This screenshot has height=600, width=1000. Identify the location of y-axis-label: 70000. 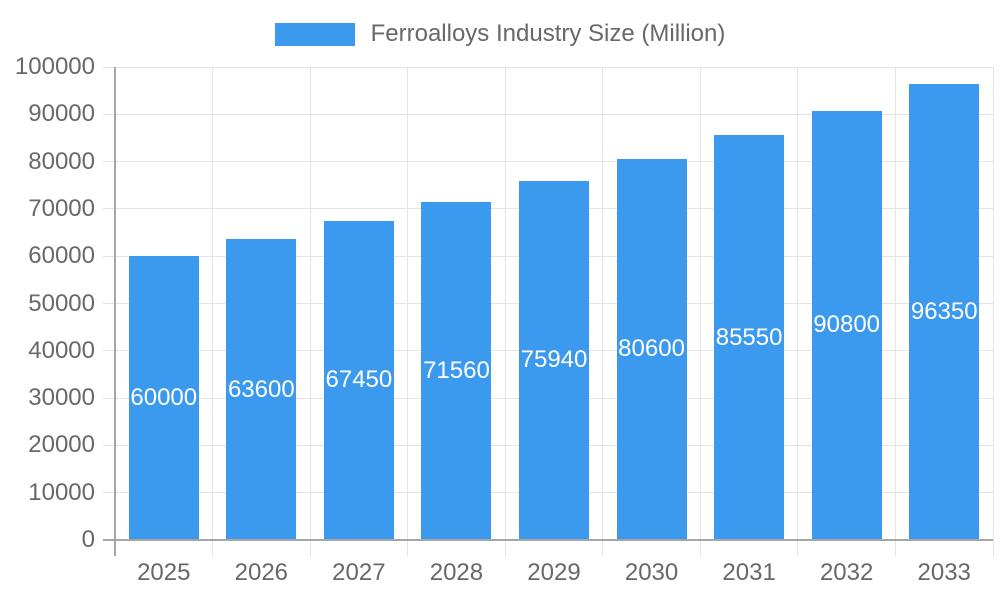
(61, 208).